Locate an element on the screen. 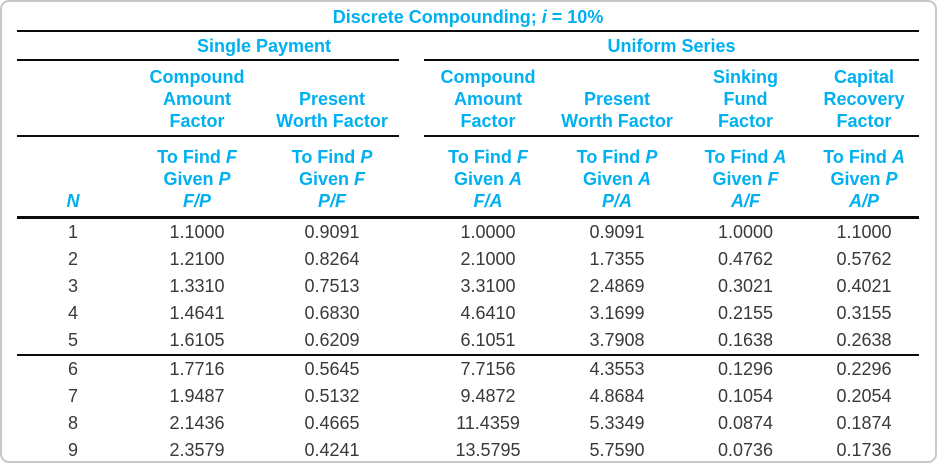  cell-AF: 0.0874 is located at coordinates (745, 423).